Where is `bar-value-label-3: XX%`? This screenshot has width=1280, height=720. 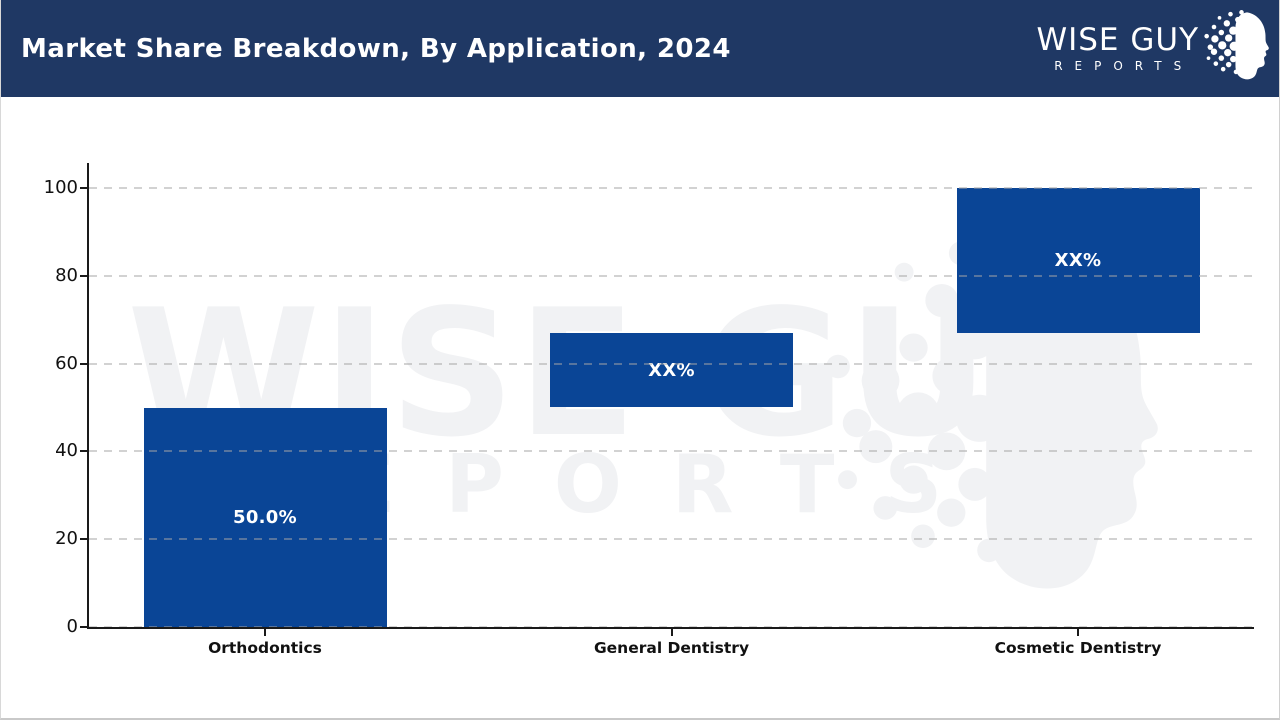
bar-value-label-3: XX% is located at coordinates (1078, 260).